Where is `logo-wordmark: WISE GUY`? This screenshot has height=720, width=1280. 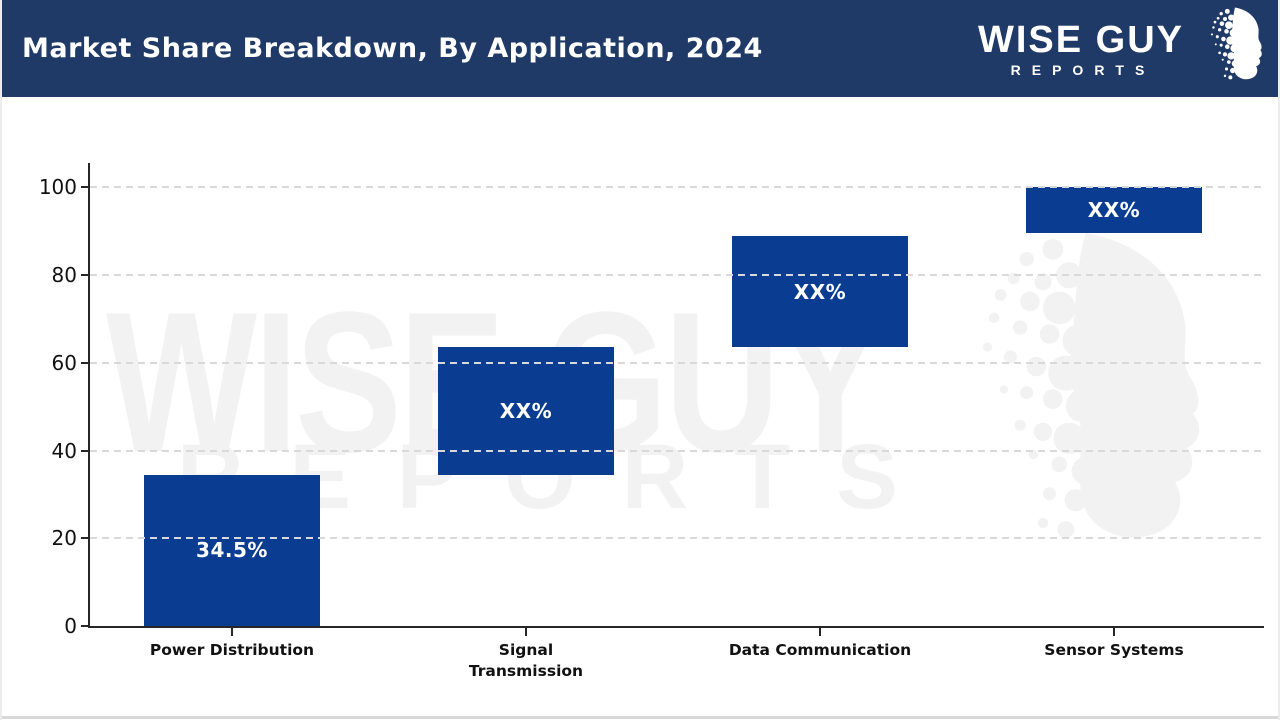 logo-wordmark: WISE GUY is located at coordinates (1080, 40).